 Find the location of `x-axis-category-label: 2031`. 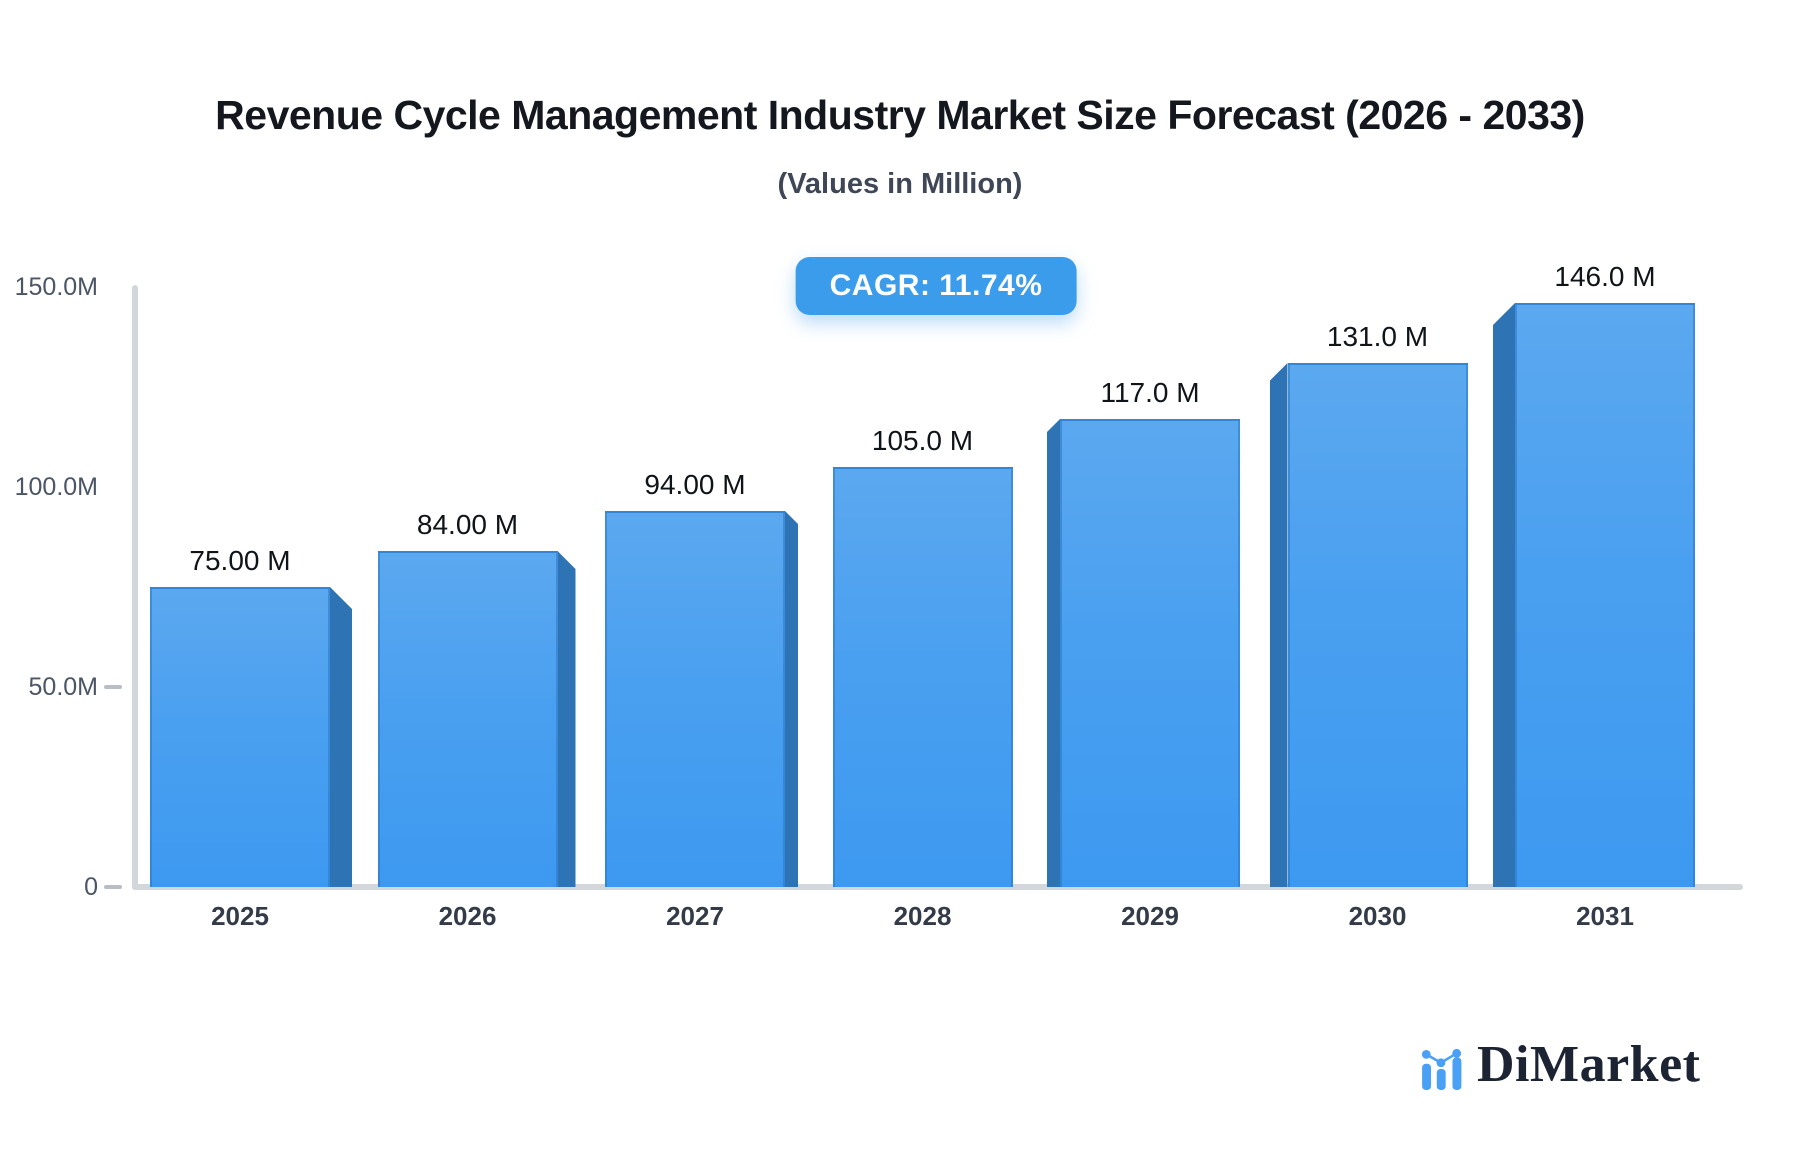

x-axis-category-label: 2031 is located at coordinates (1605, 916).